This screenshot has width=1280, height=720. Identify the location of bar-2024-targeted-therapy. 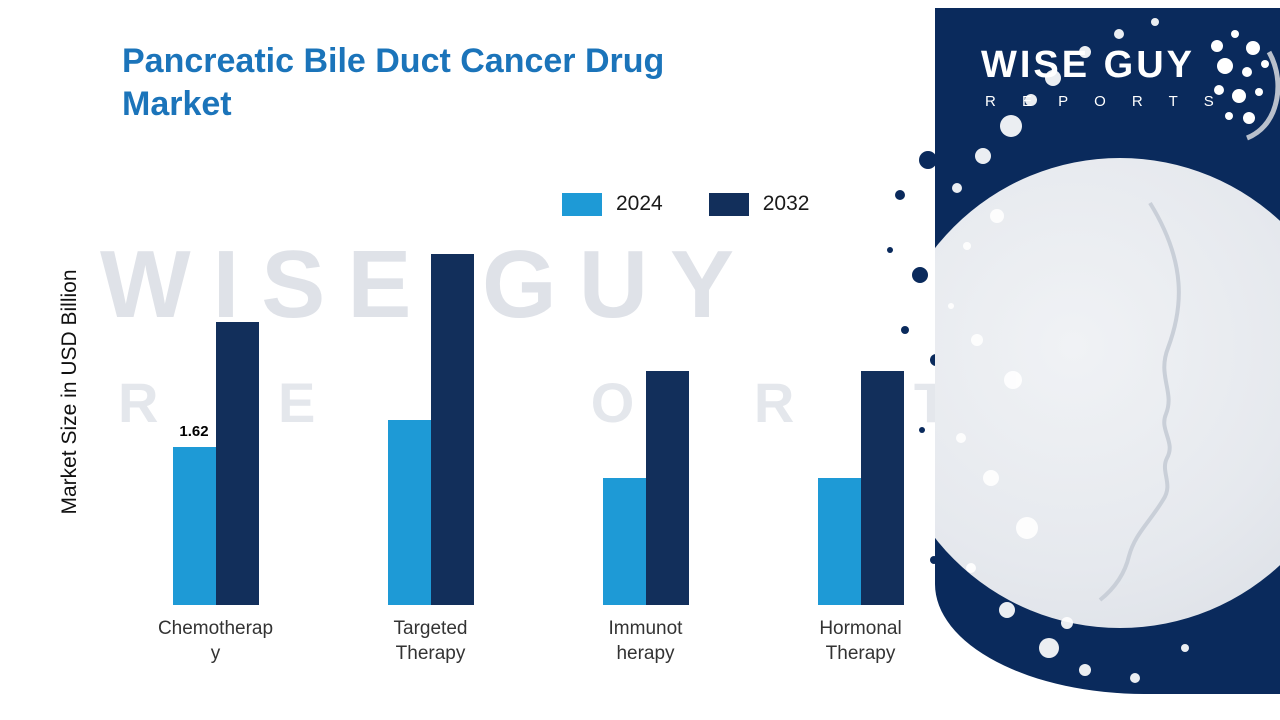
(409, 512).